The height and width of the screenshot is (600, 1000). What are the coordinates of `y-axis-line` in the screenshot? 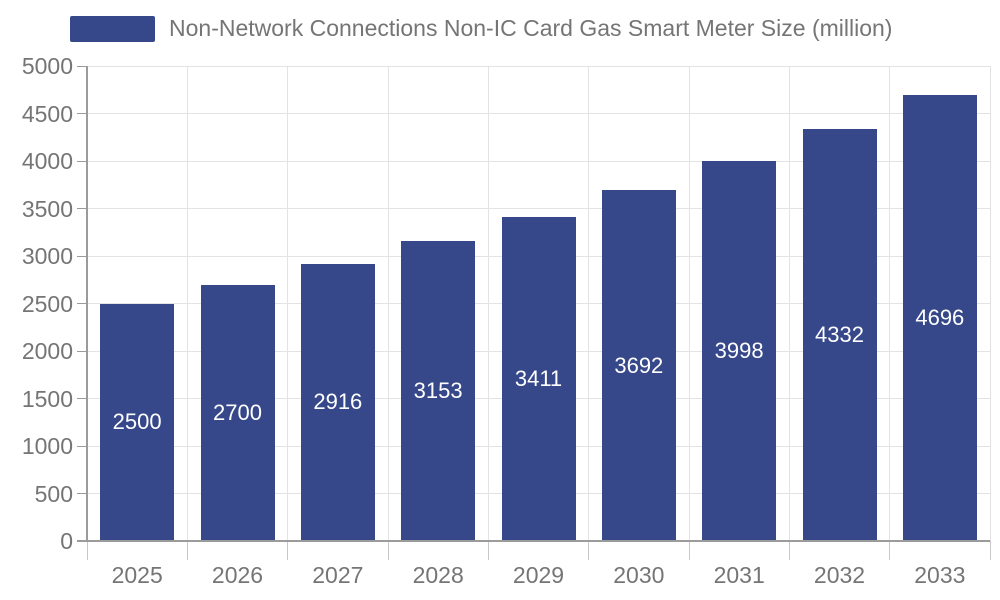 It's located at (87, 304).